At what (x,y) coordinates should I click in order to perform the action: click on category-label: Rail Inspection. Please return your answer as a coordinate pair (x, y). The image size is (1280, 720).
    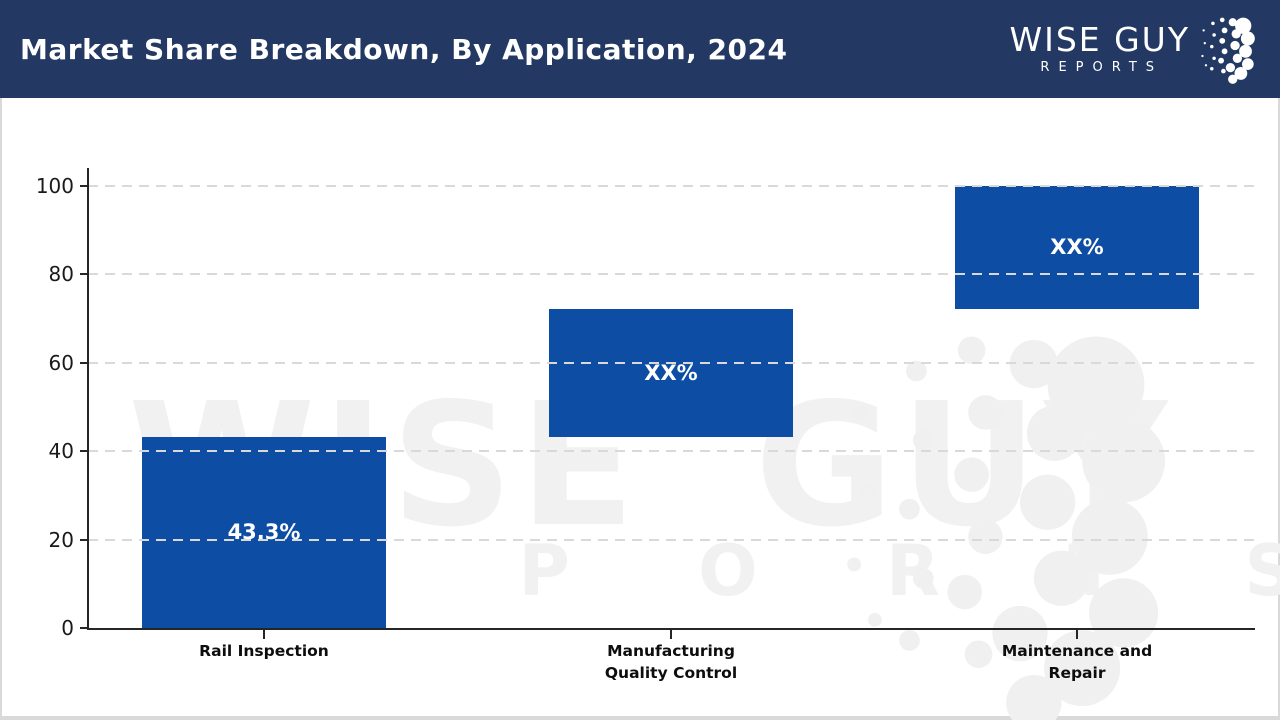
    Looking at the image, I should click on (264, 651).